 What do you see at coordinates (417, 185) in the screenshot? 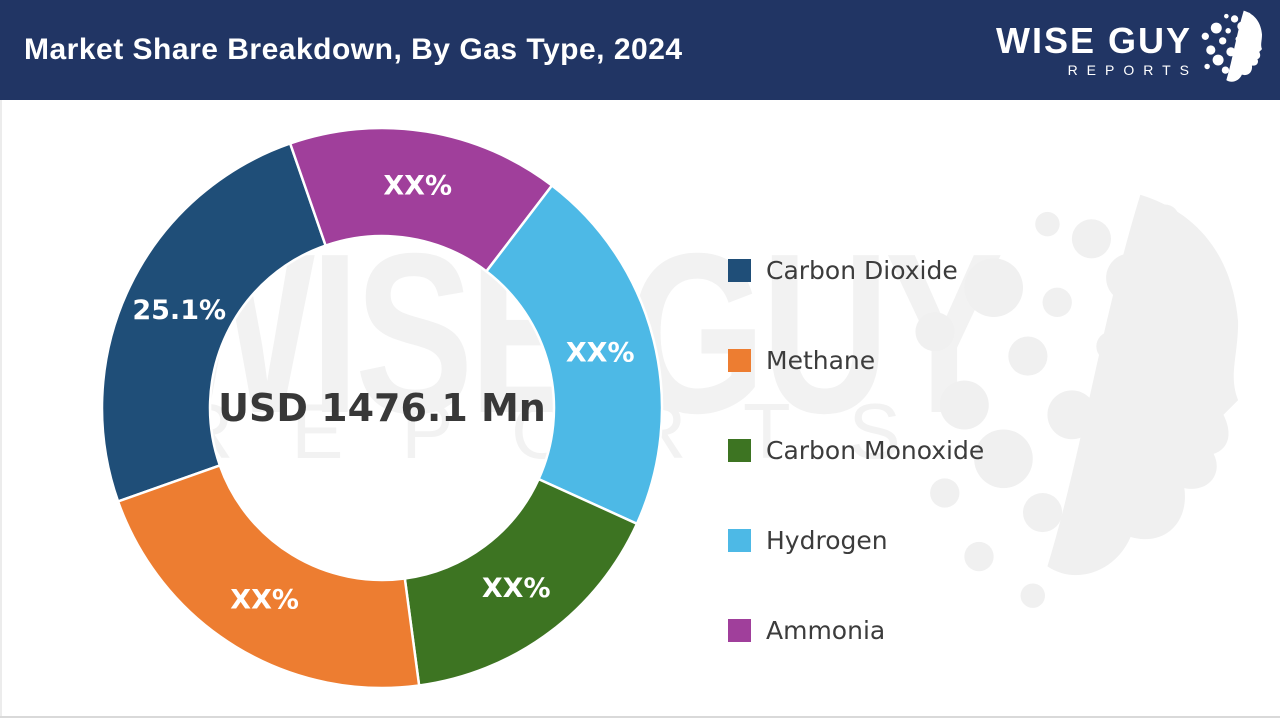
I see `slice-label-ammonia: XX%` at bounding box center [417, 185].